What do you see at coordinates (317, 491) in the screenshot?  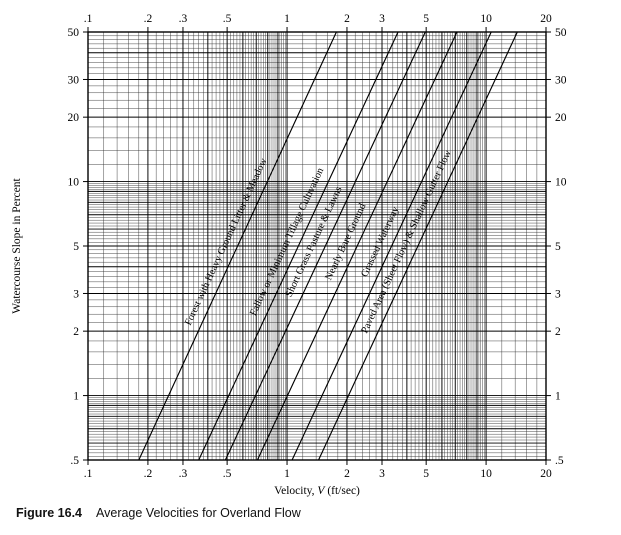 I see `x-axis-title: Velocity, V (ft/sec)` at bounding box center [317, 491].